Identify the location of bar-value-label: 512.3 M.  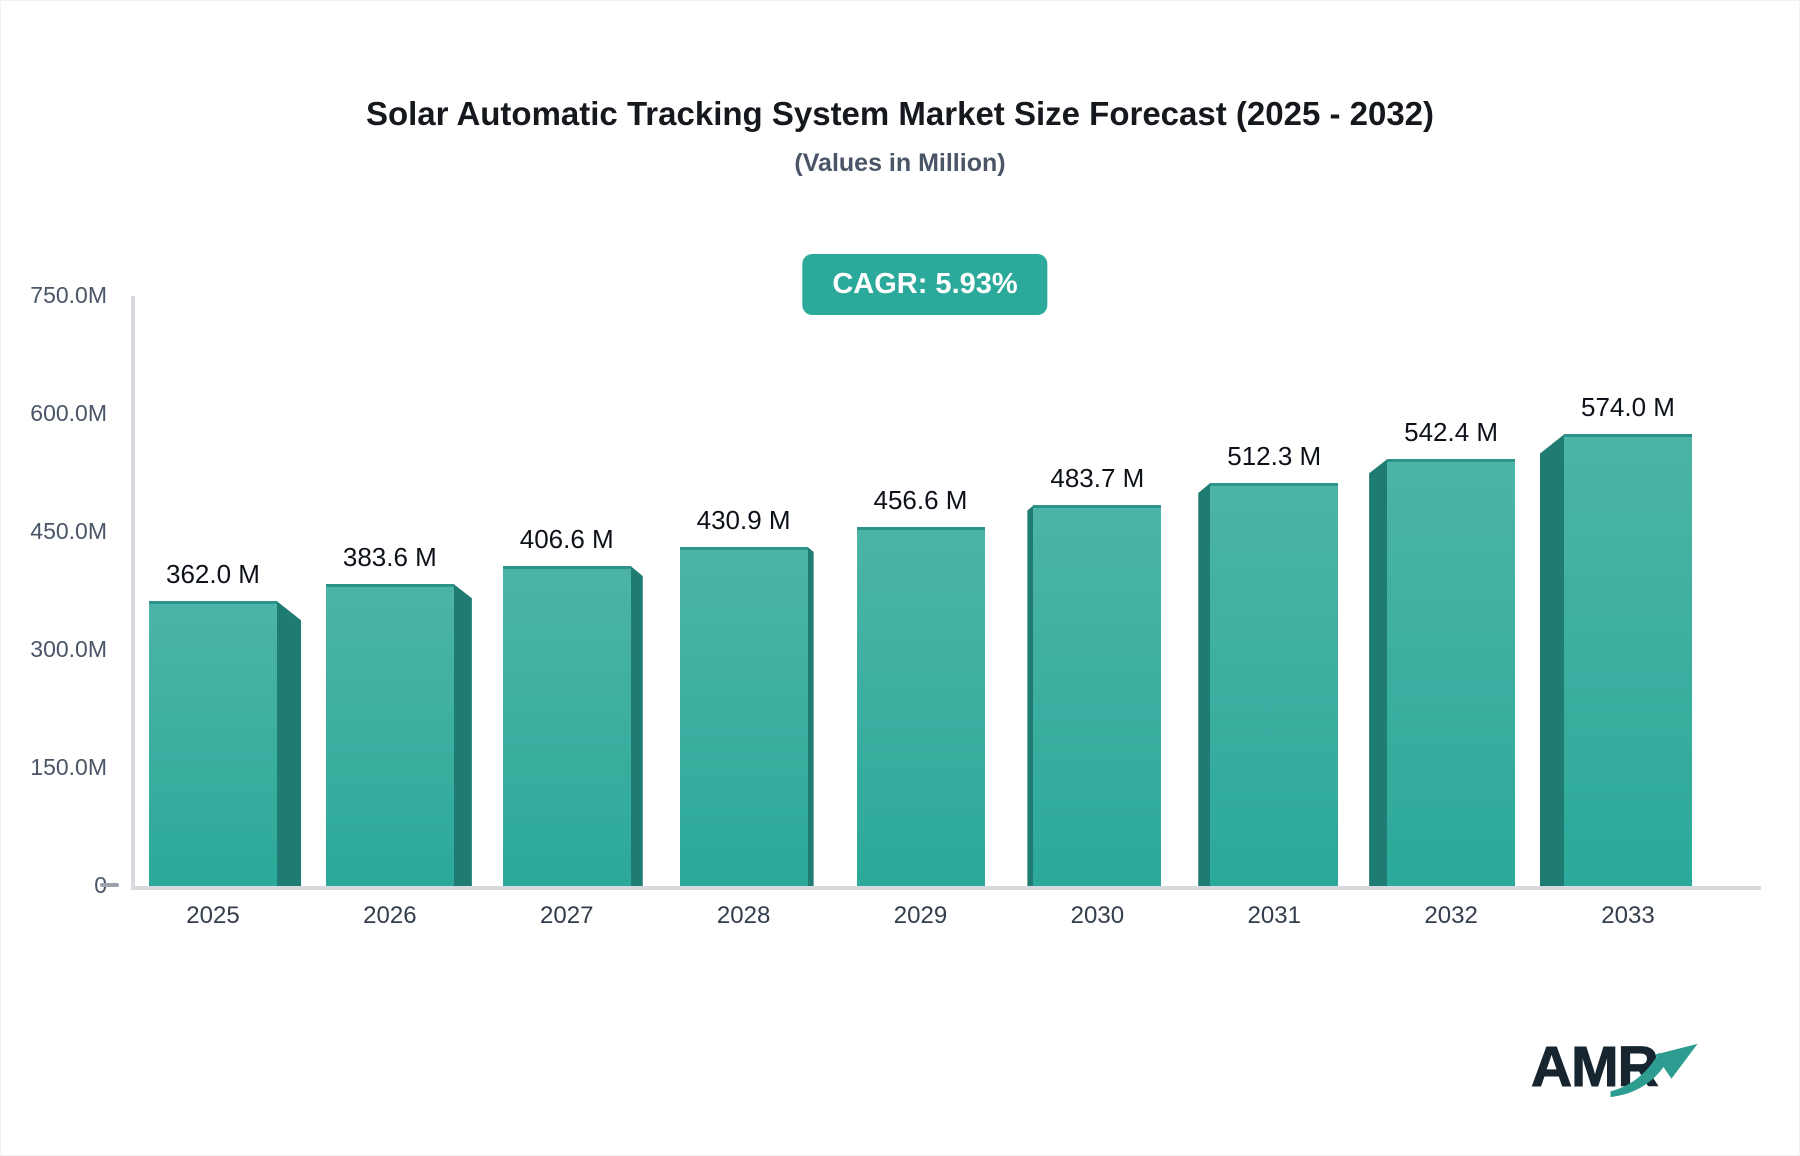
(1274, 455).